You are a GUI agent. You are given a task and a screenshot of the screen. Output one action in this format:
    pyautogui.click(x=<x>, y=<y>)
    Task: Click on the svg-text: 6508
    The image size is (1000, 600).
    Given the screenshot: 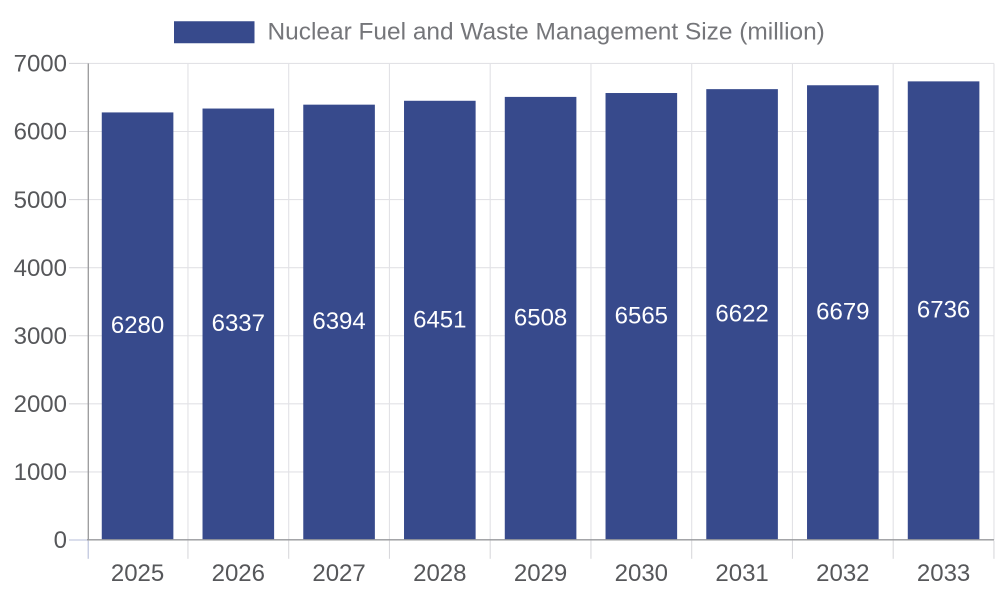 What is the action you would take?
    pyautogui.click(x=540, y=317)
    